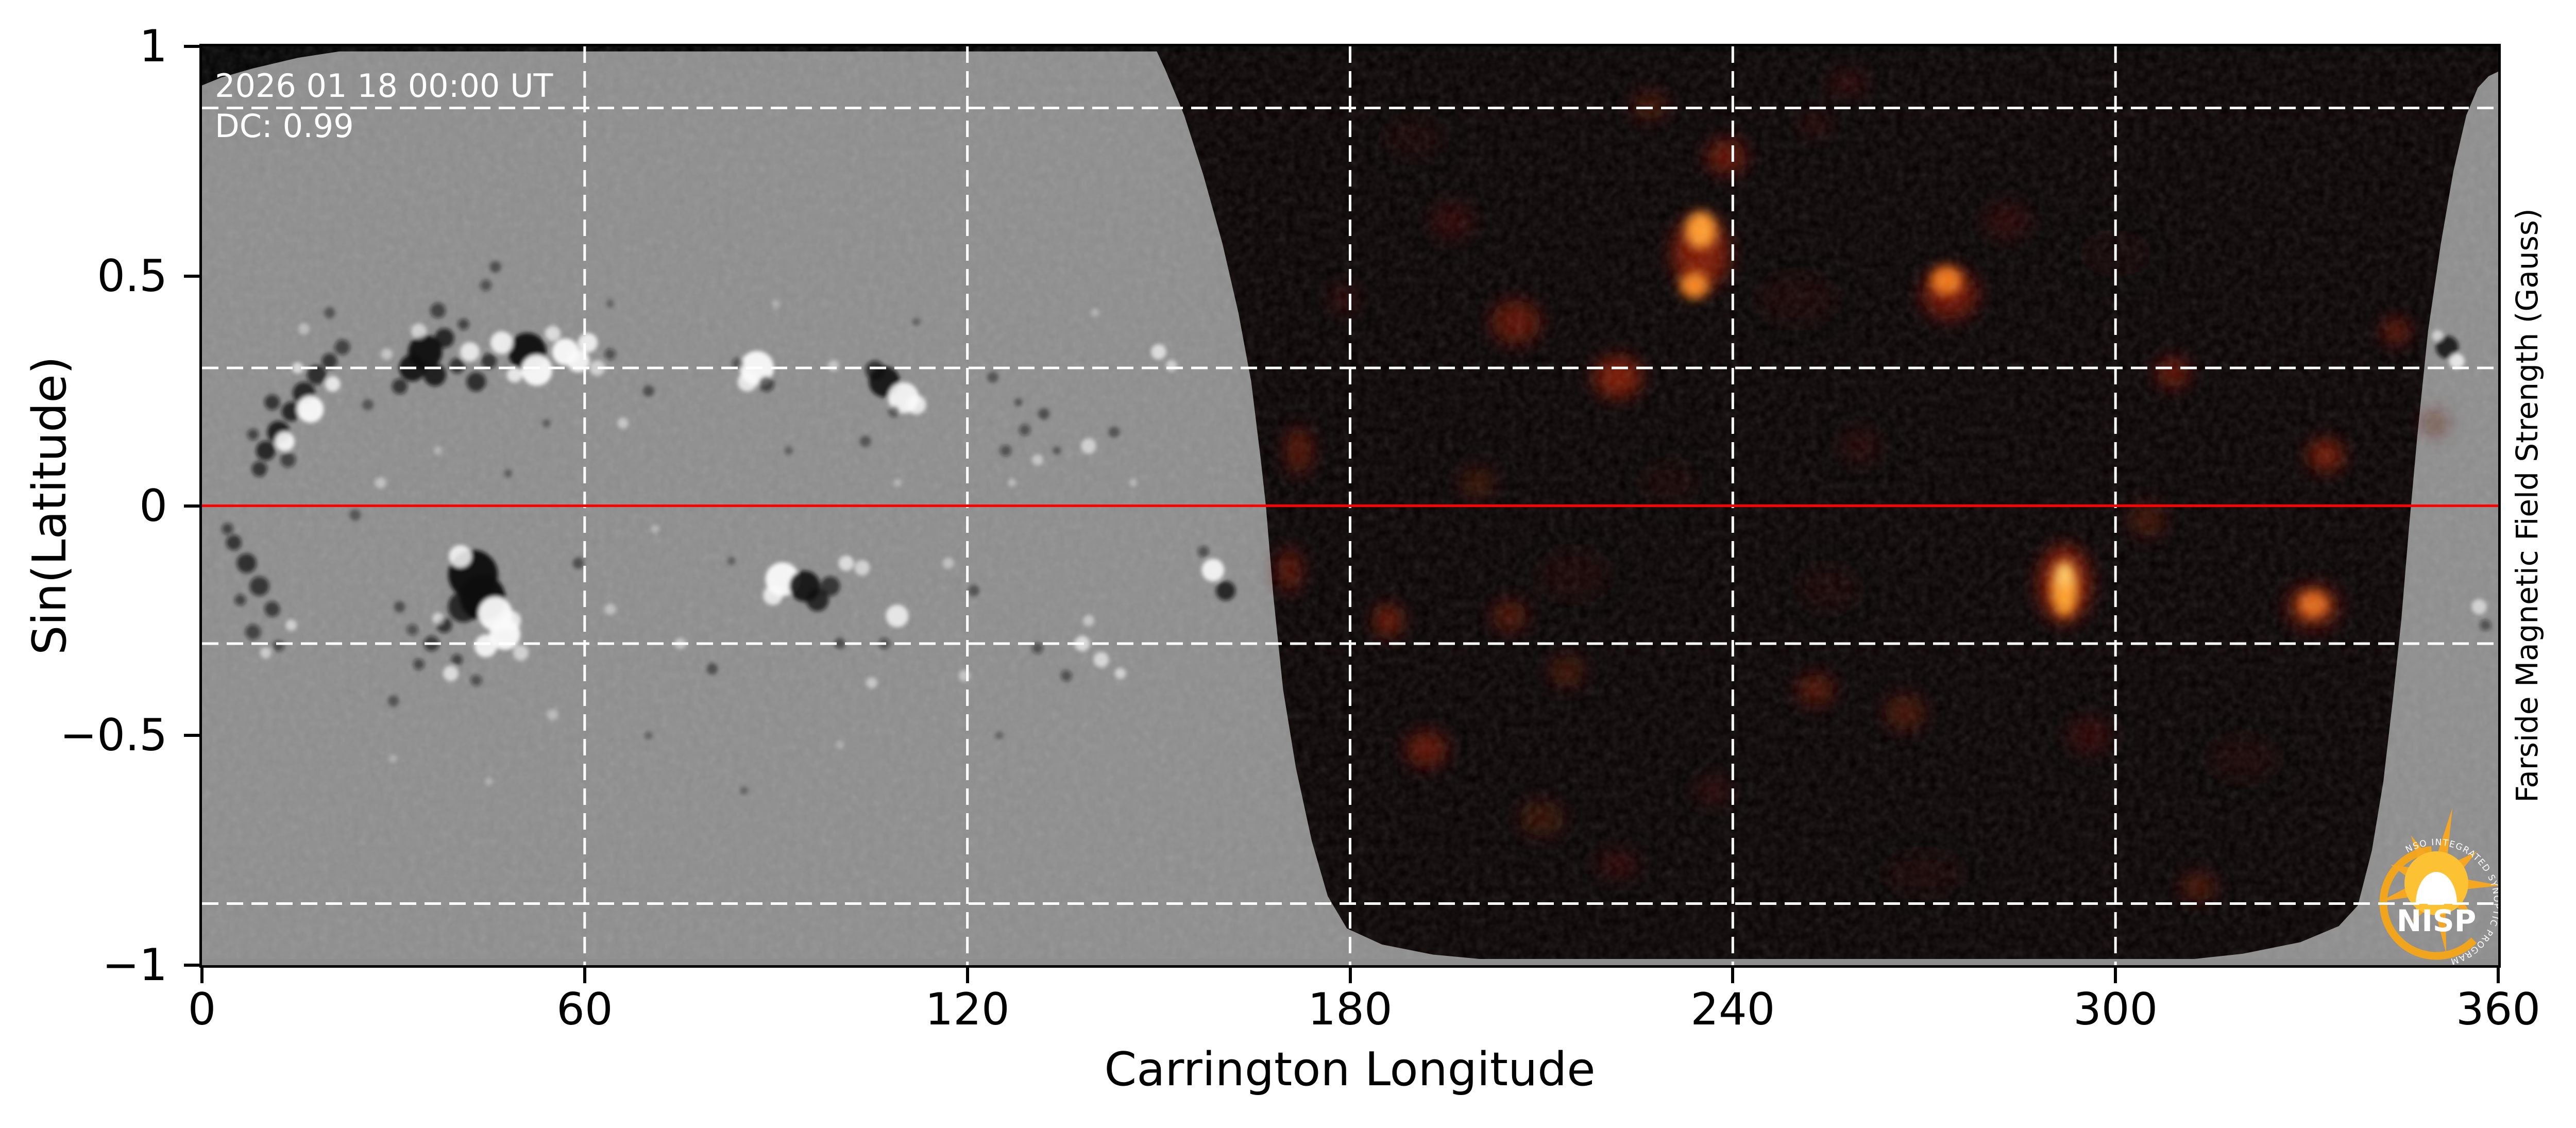 This screenshot has height=1128, width=2576. I want to click on x-tick-label: 0, so click(202, 1009).